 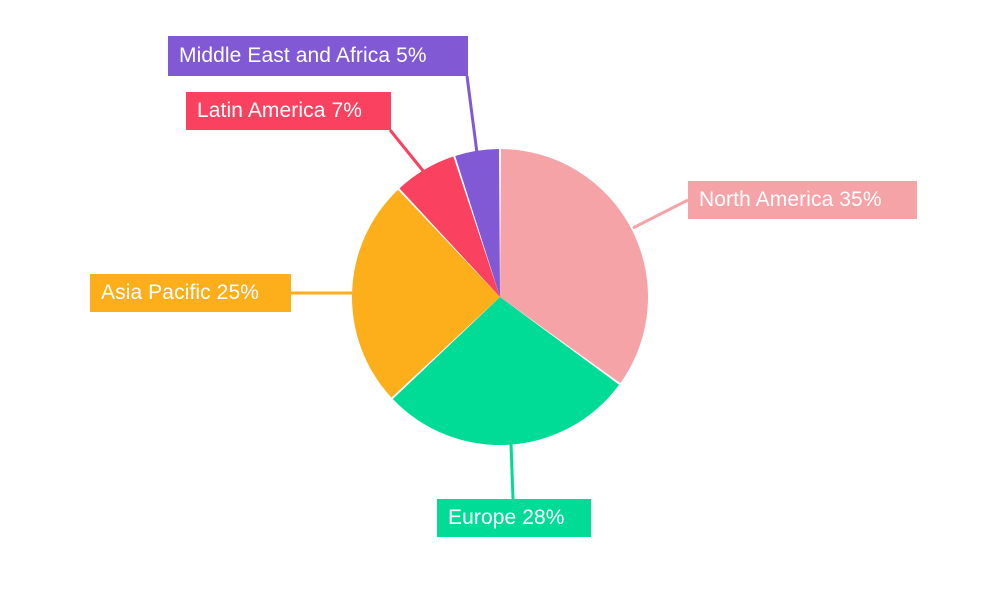 I want to click on pie-label-text: North America 35%, so click(x=790, y=199).